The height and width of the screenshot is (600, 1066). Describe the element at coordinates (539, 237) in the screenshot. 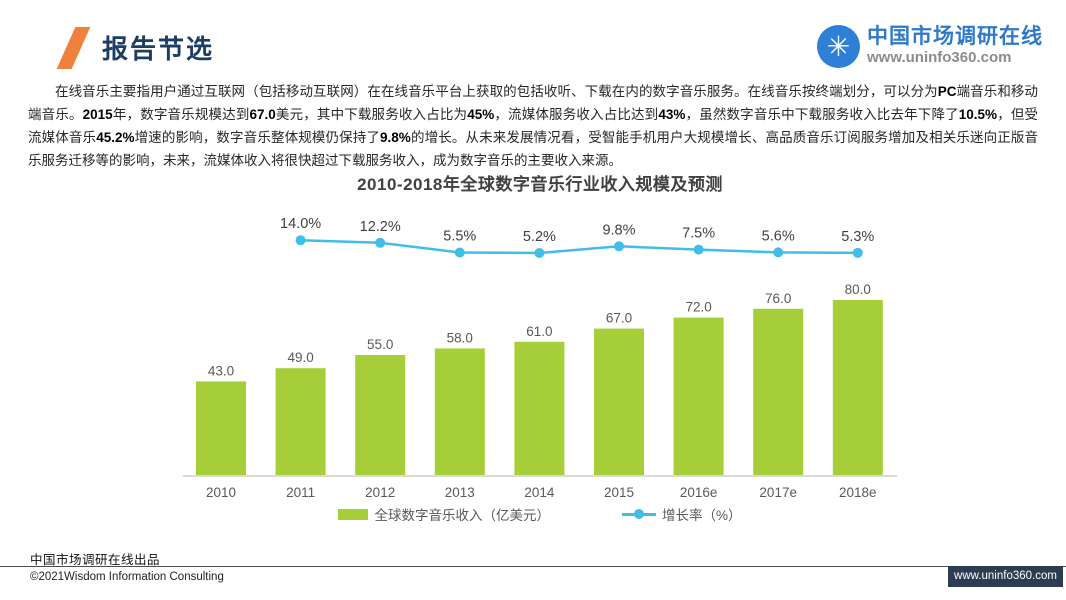

I see `growth-label-2014: 5.2%` at that location.